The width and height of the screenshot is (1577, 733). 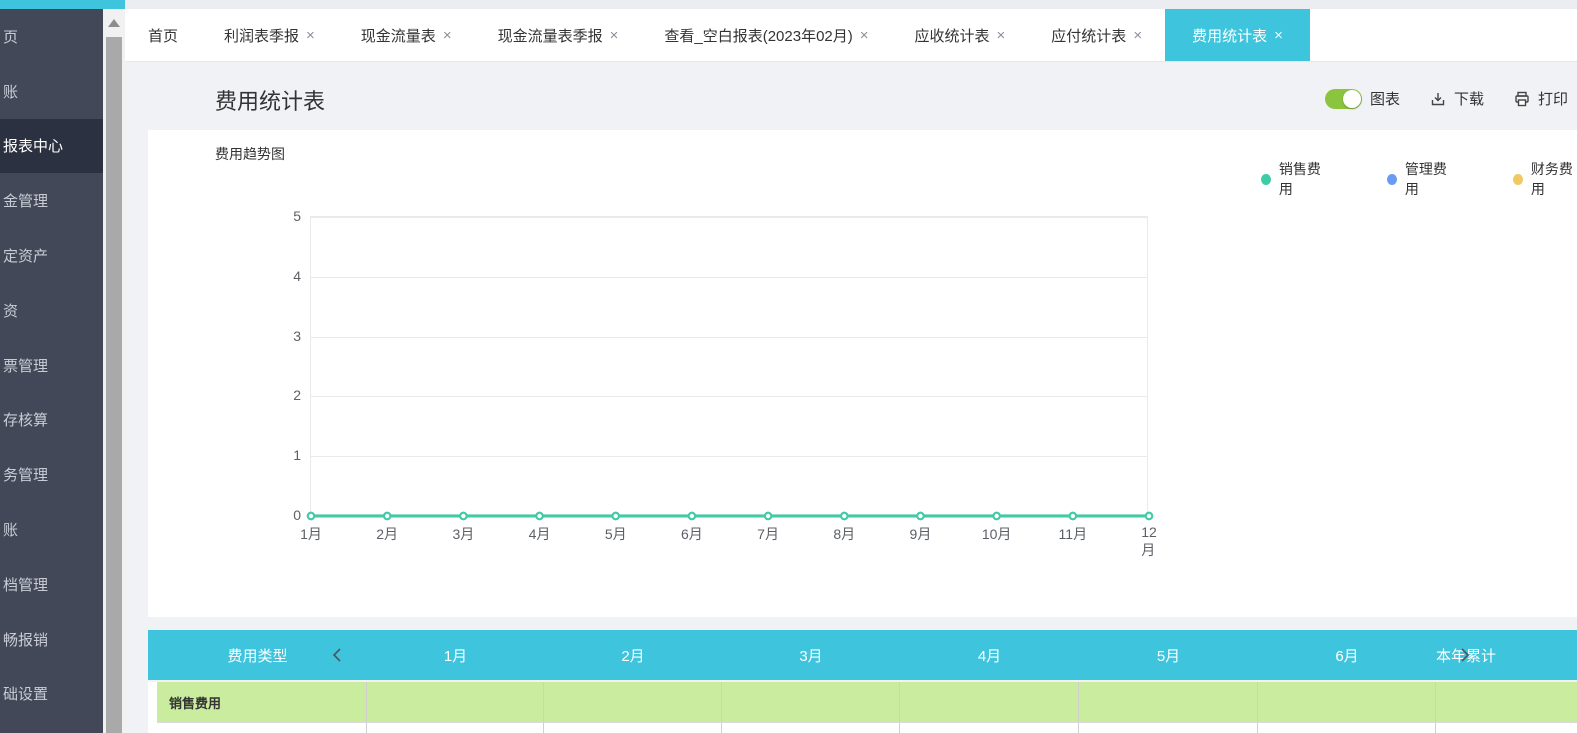 I want to click on legend-item-0: 销售费用, so click(x=1295, y=179).